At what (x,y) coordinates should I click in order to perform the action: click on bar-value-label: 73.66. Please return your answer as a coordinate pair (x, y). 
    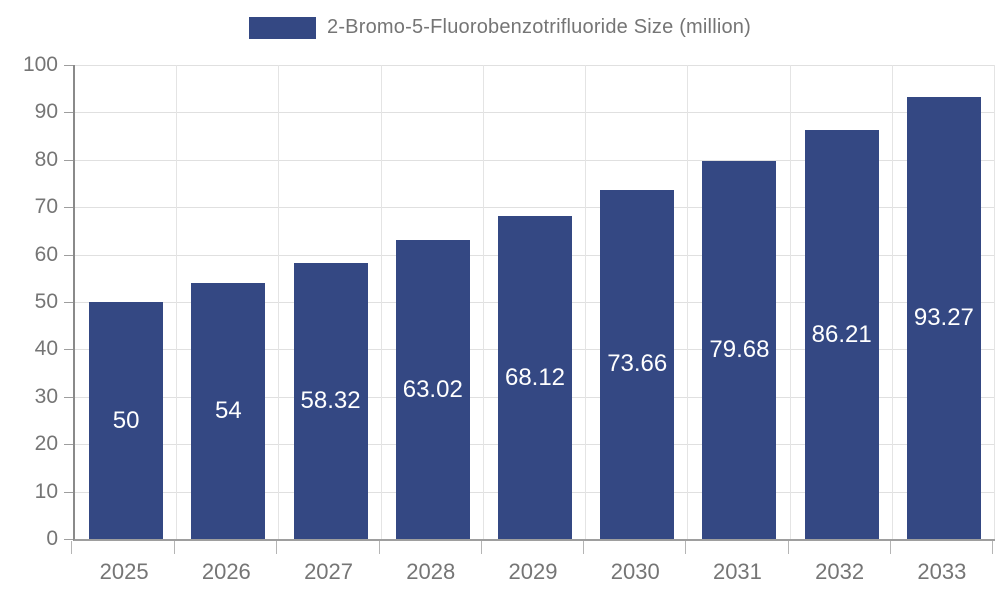
    Looking at the image, I should click on (637, 364).